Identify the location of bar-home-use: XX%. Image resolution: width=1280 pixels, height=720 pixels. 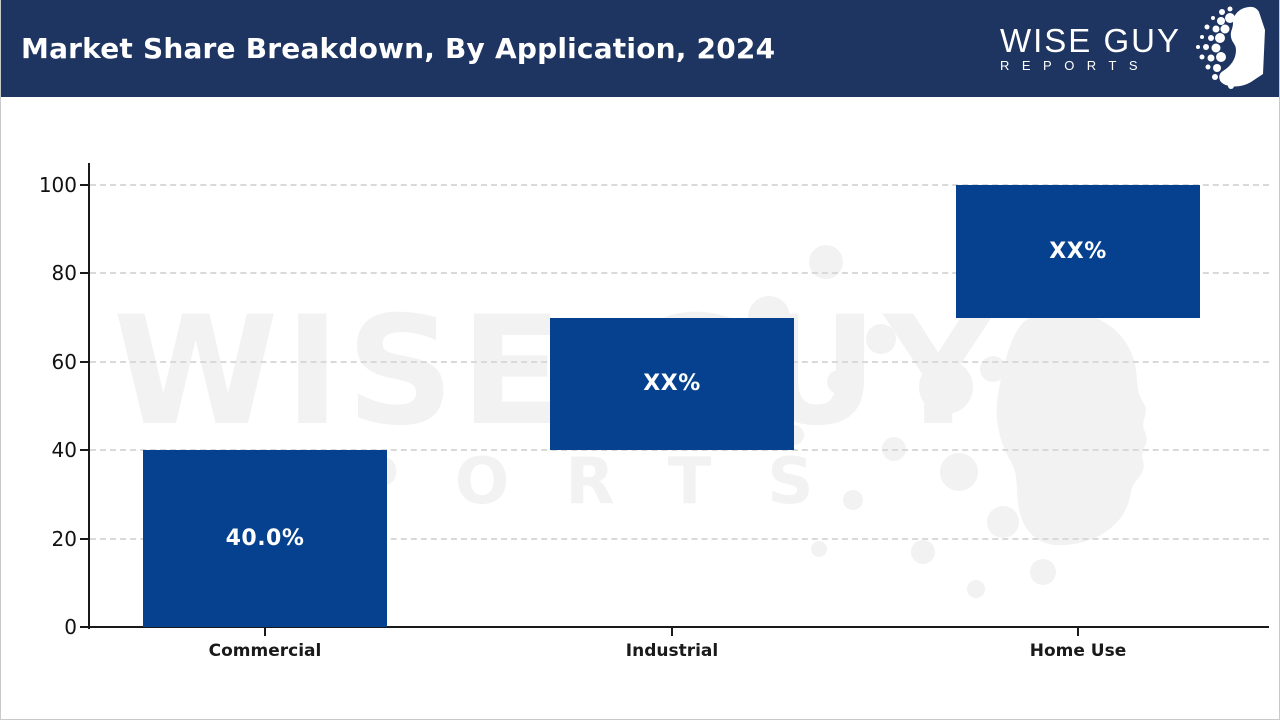
(1078, 251).